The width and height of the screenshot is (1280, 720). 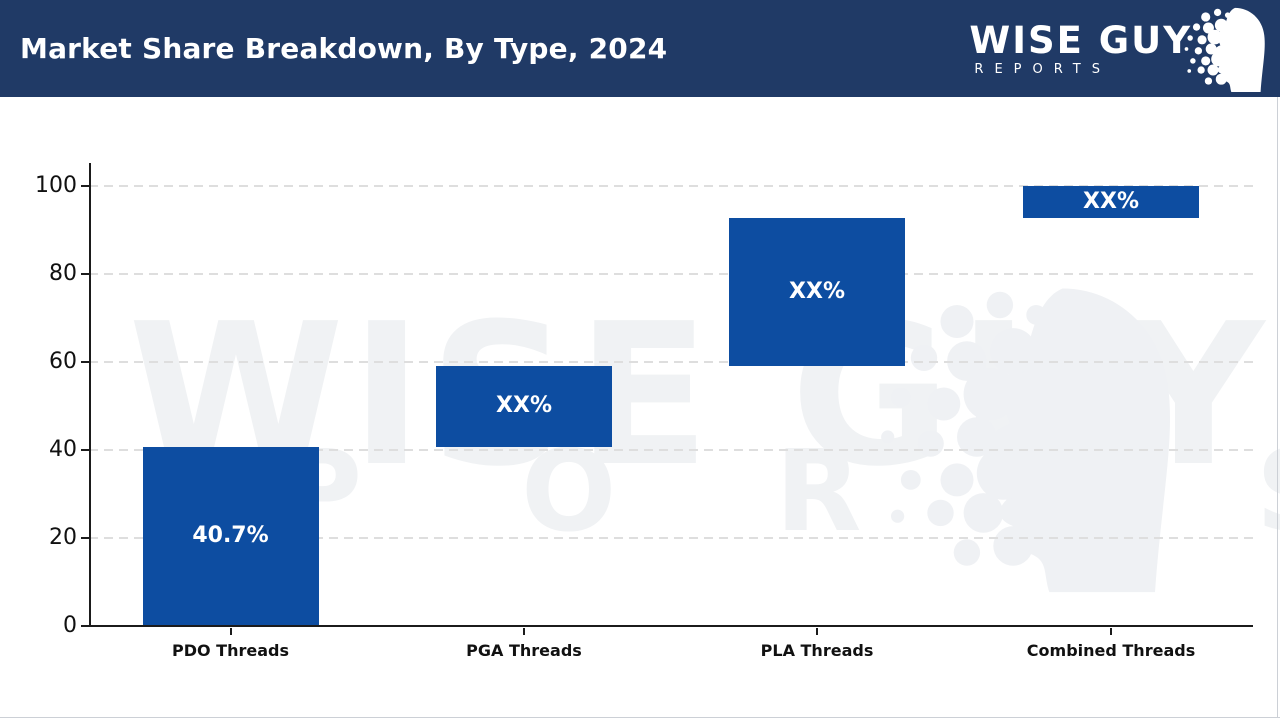 I want to click on ytick-label-20: 20, so click(x=63, y=537).